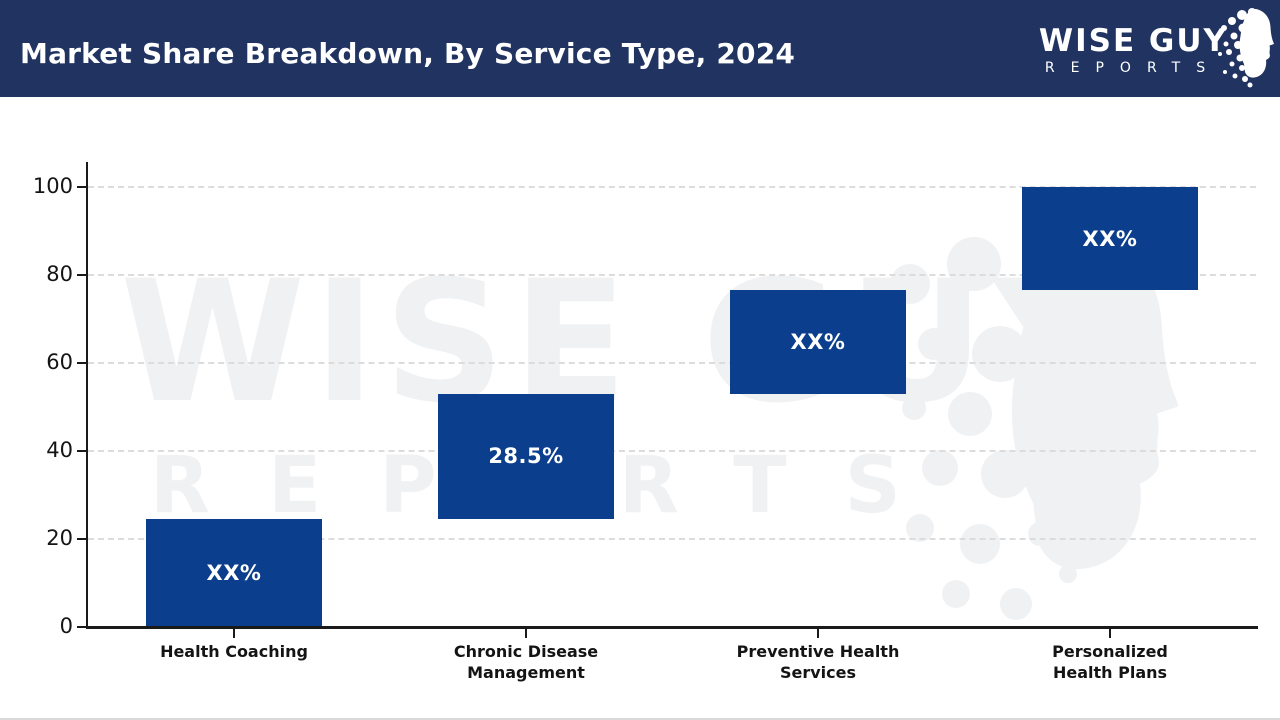  Describe the element at coordinates (640, 719) in the screenshot. I see `bottom-border` at that location.